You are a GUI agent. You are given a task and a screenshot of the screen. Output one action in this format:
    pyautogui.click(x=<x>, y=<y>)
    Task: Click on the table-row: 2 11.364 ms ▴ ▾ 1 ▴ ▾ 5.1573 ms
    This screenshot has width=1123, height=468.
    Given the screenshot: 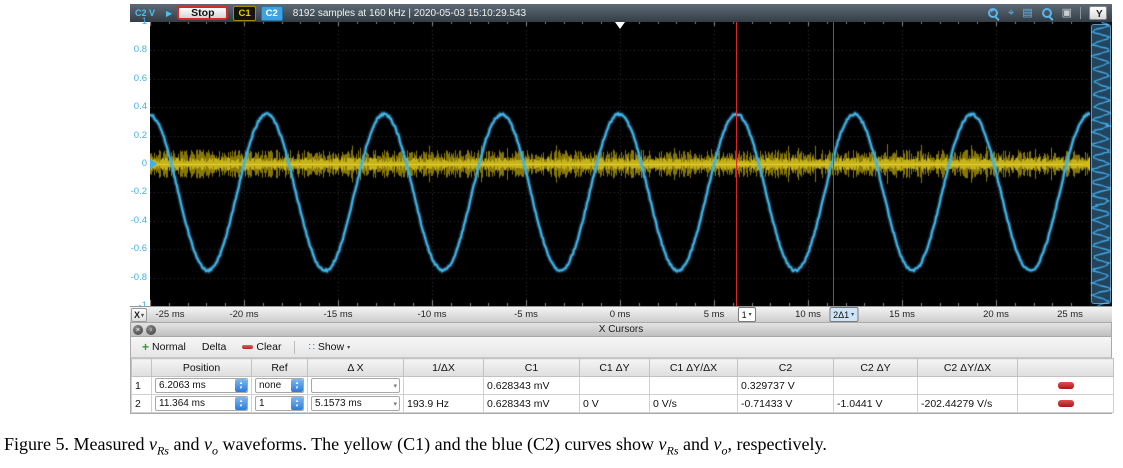 What is the action you would take?
    pyautogui.click(x=622, y=403)
    